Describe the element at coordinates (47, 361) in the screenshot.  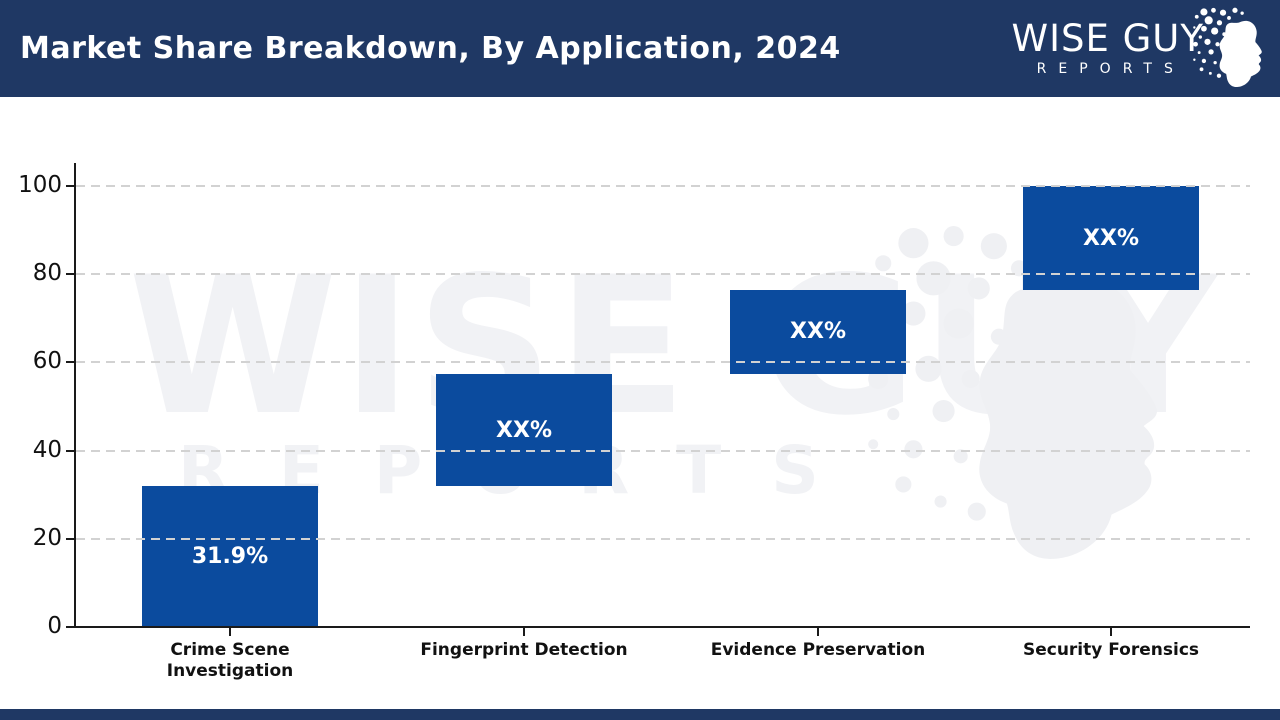
I see `y-tick-label: 60` at that location.